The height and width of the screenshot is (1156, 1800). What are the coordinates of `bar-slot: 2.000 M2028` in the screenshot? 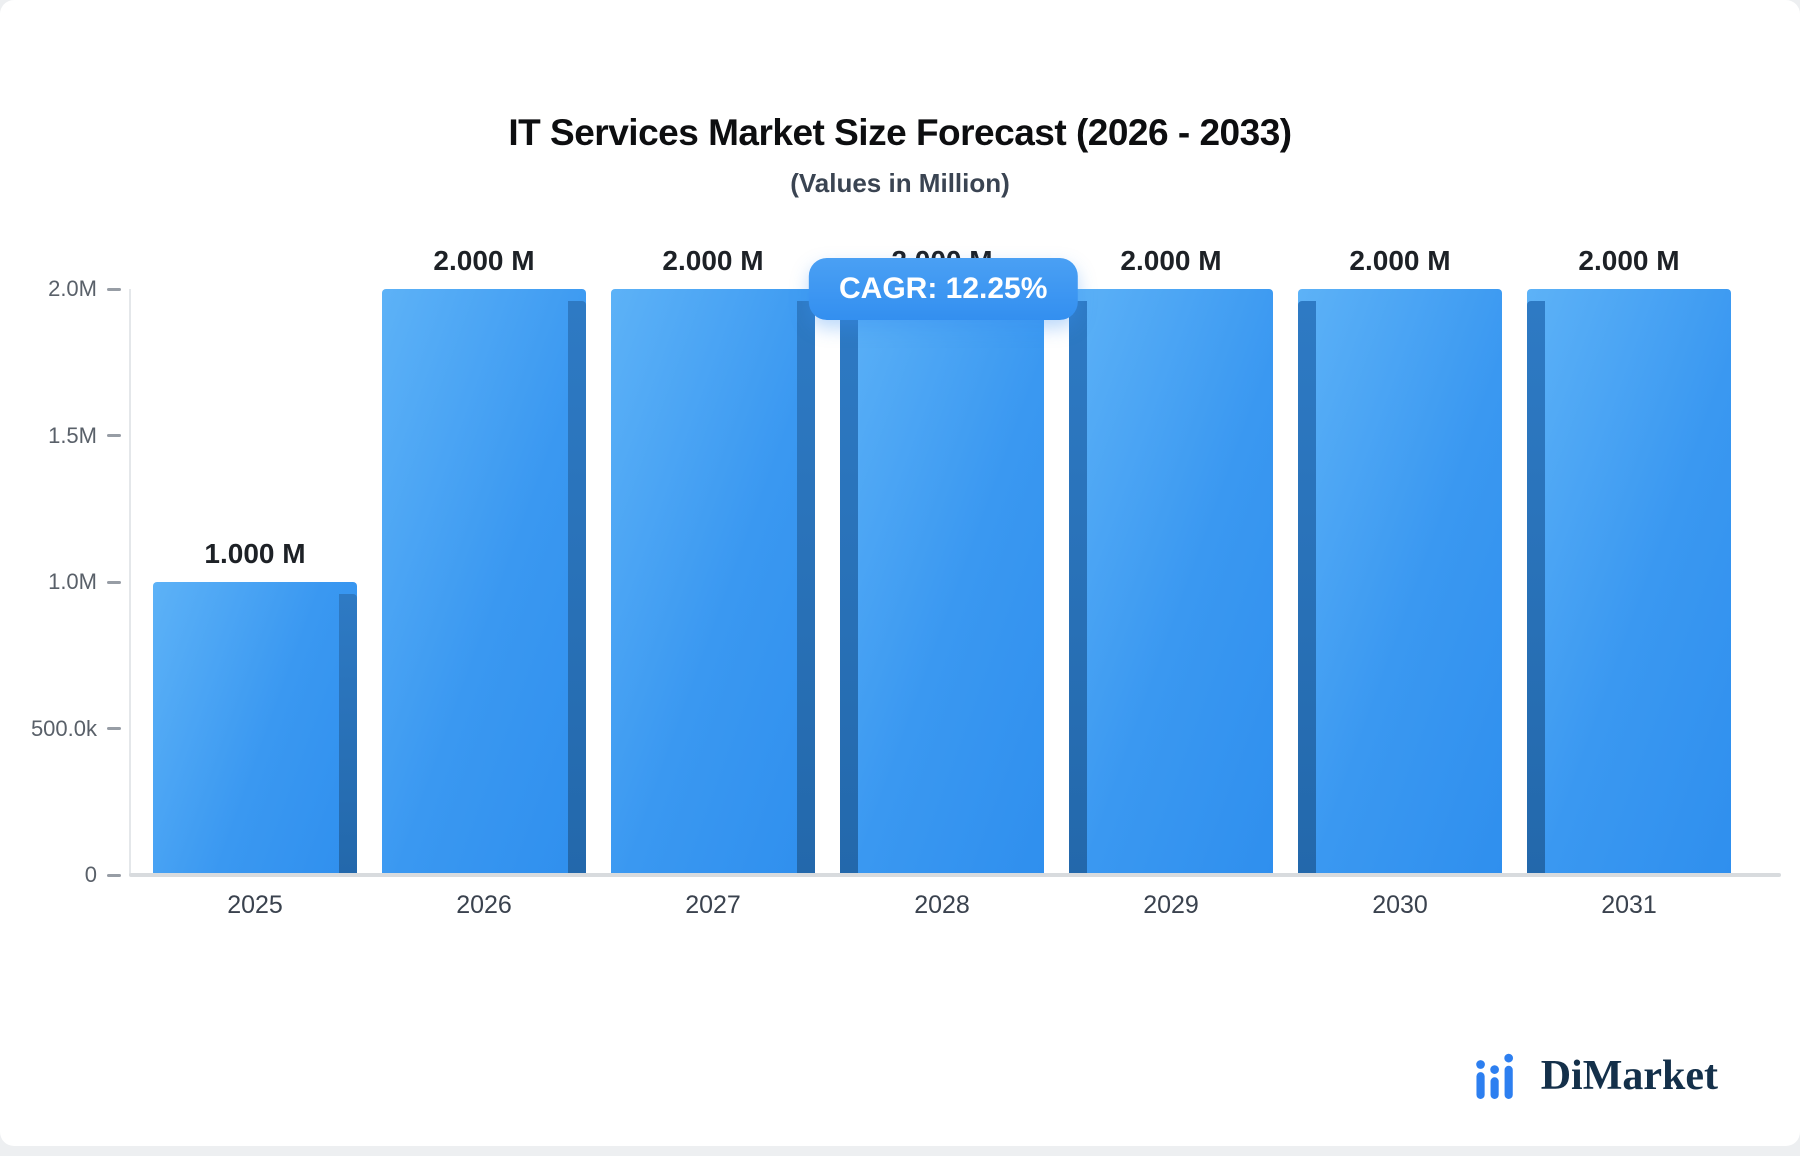 It's located at (942, 582).